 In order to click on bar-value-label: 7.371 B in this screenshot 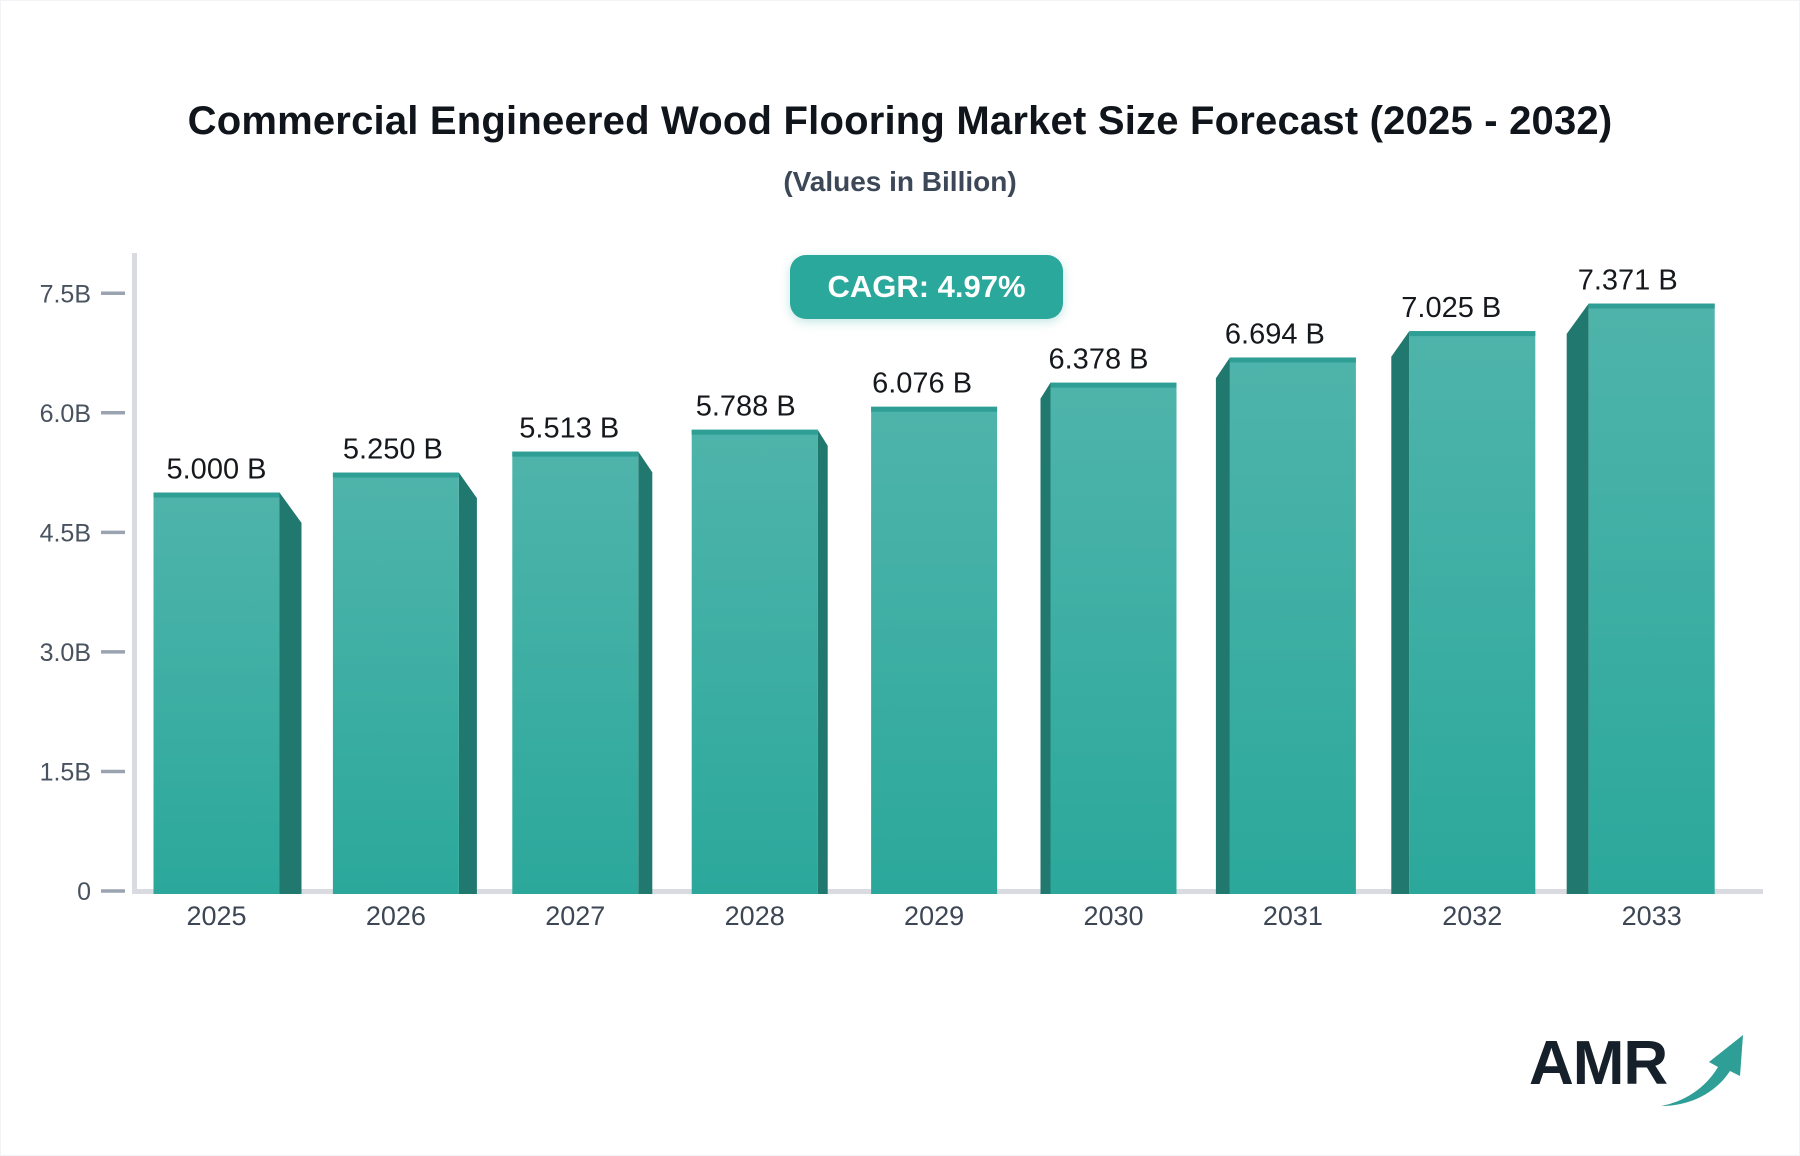, I will do `click(1628, 281)`.